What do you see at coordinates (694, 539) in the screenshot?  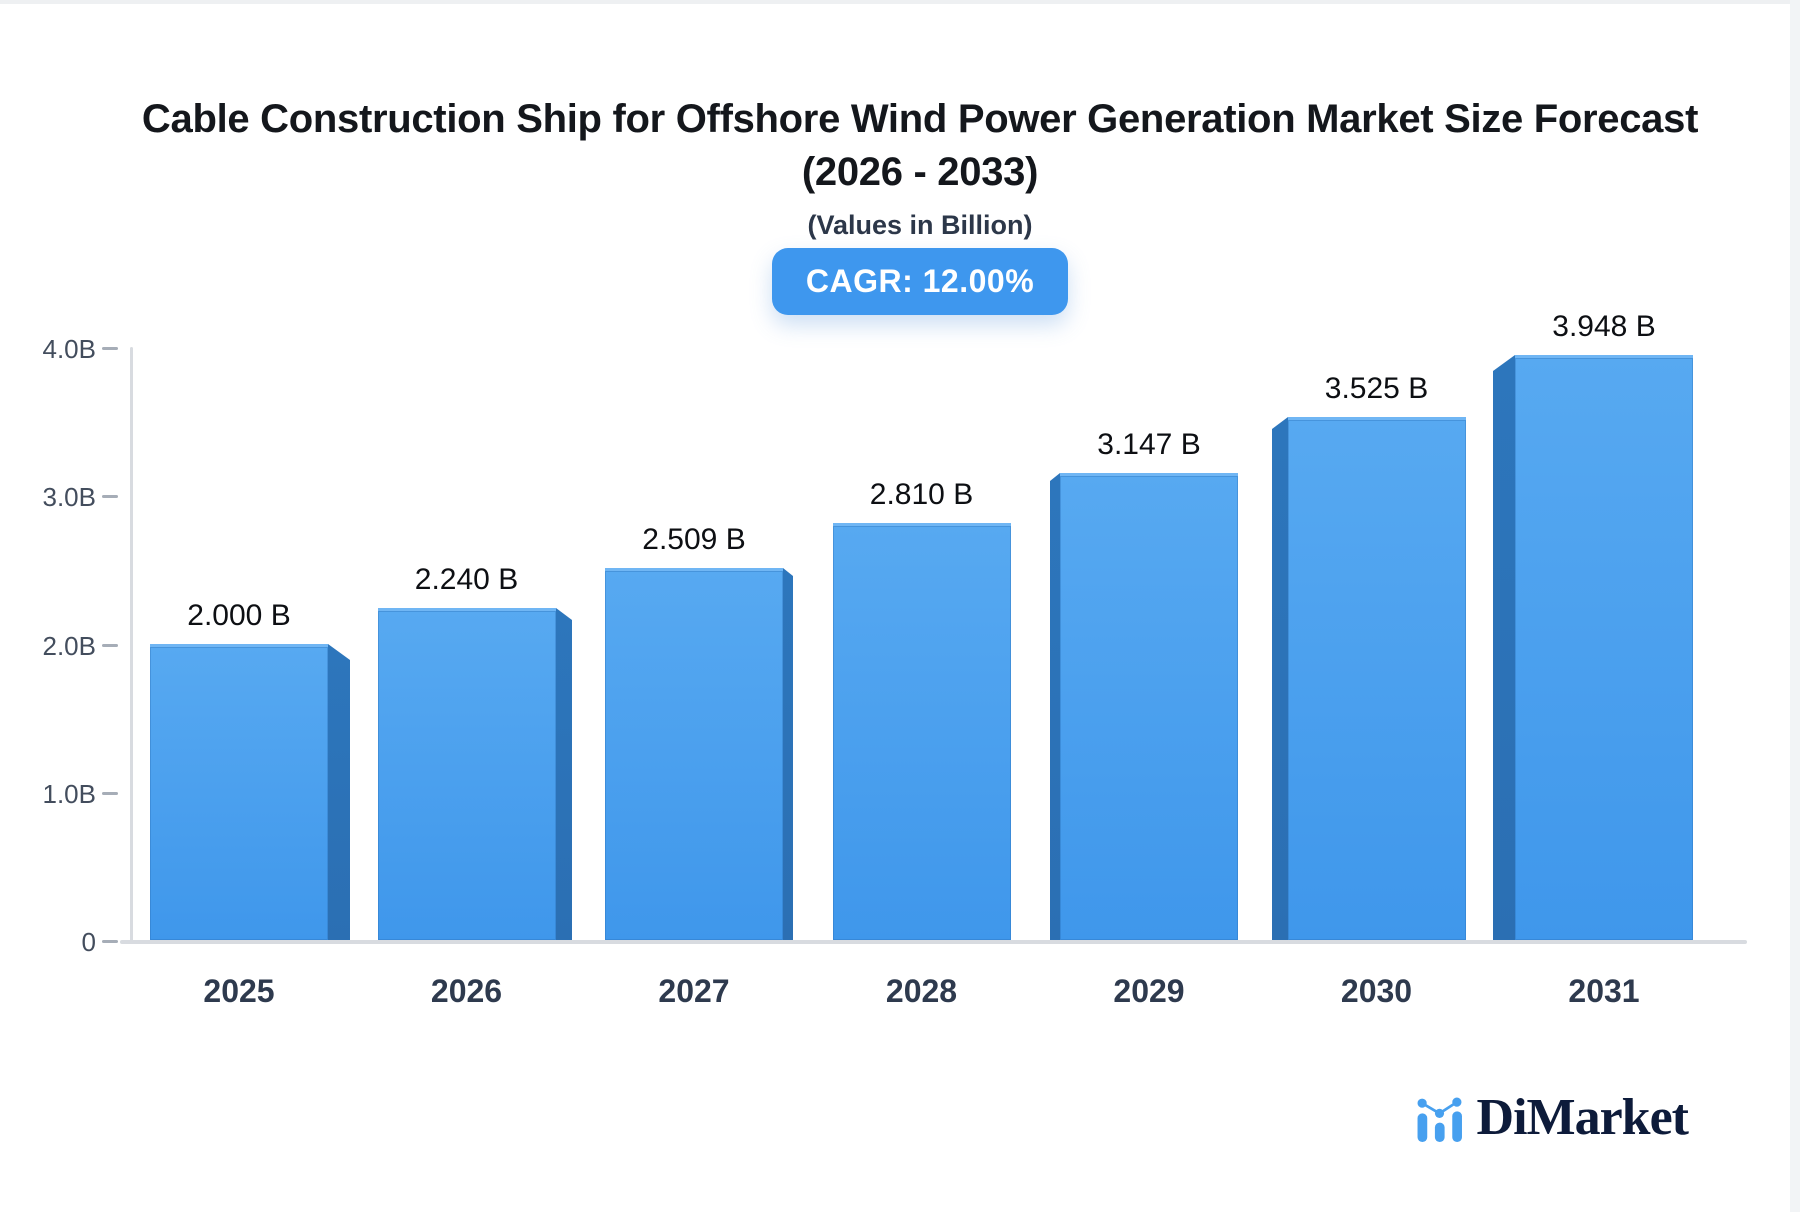 I see `bar-value-label: 2.509 B` at bounding box center [694, 539].